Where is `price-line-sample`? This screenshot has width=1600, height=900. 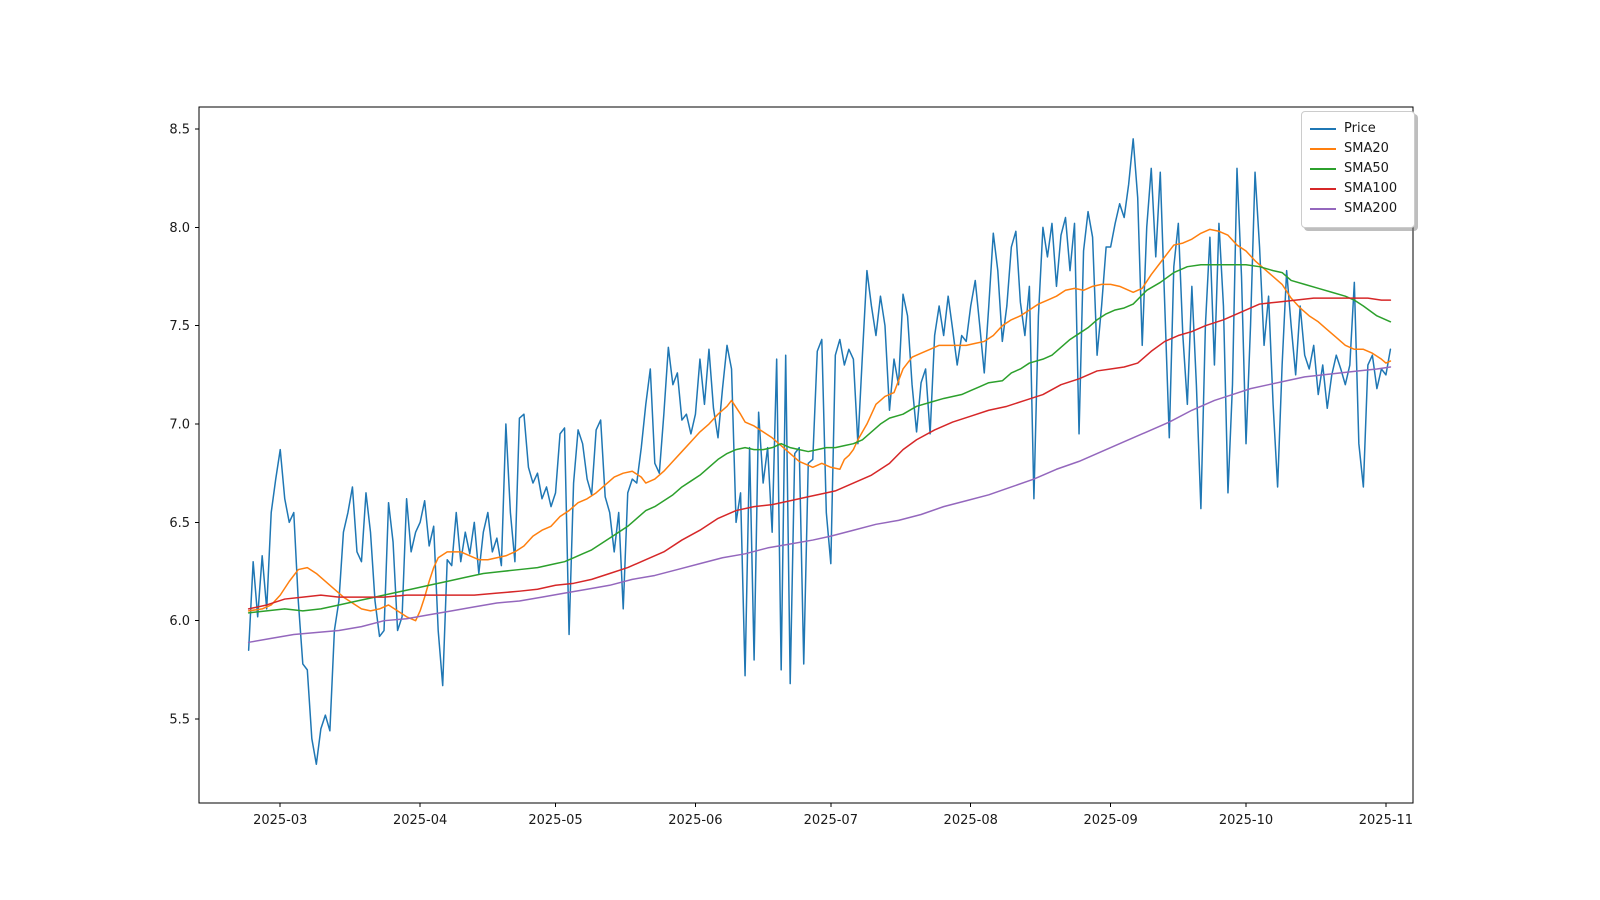 price-line-sample is located at coordinates (1323, 129).